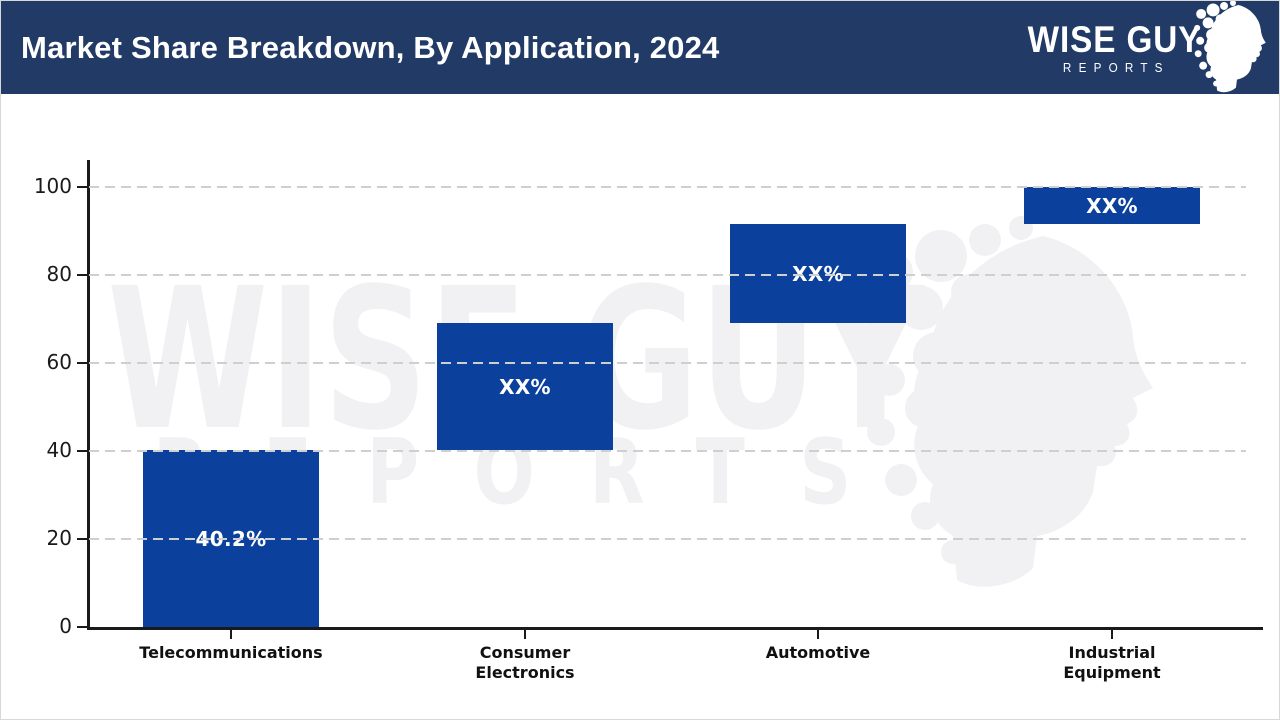 Image resolution: width=1280 pixels, height=720 pixels. What do you see at coordinates (59, 538) in the screenshot?
I see `y-tick-label: 20` at bounding box center [59, 538].